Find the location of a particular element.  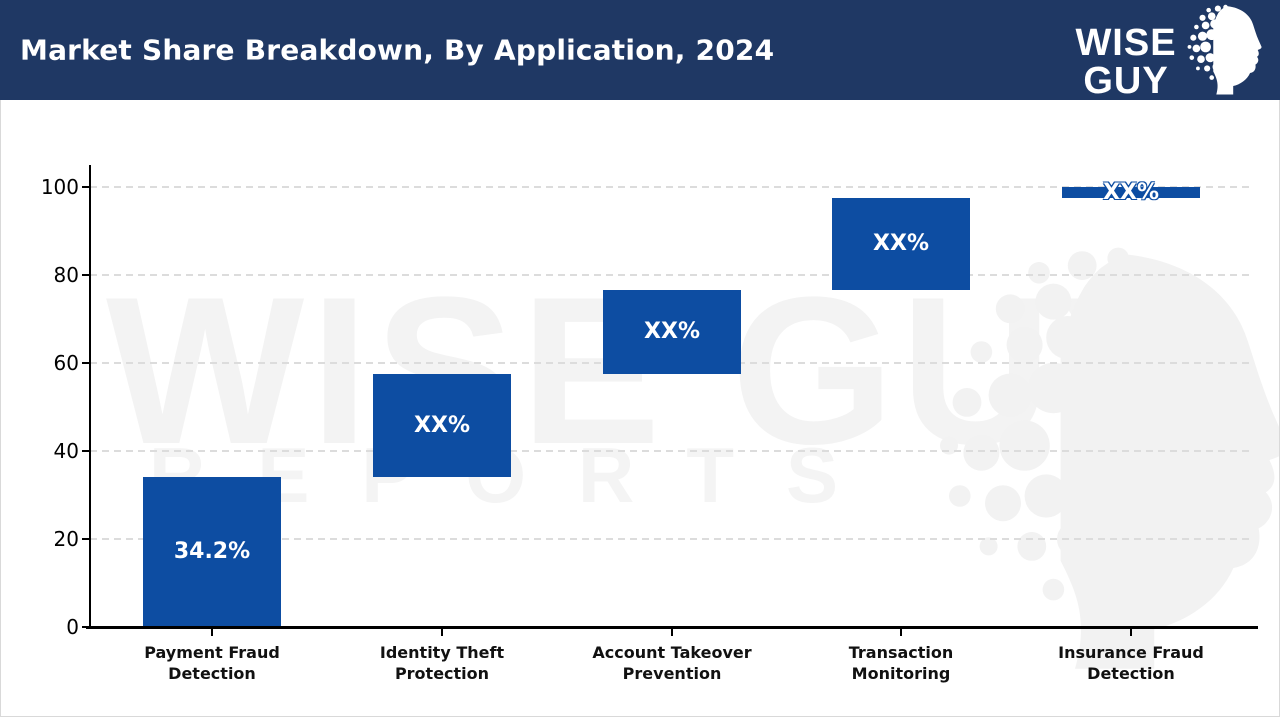

y-axis-spine is located at coordinates (90, 396).